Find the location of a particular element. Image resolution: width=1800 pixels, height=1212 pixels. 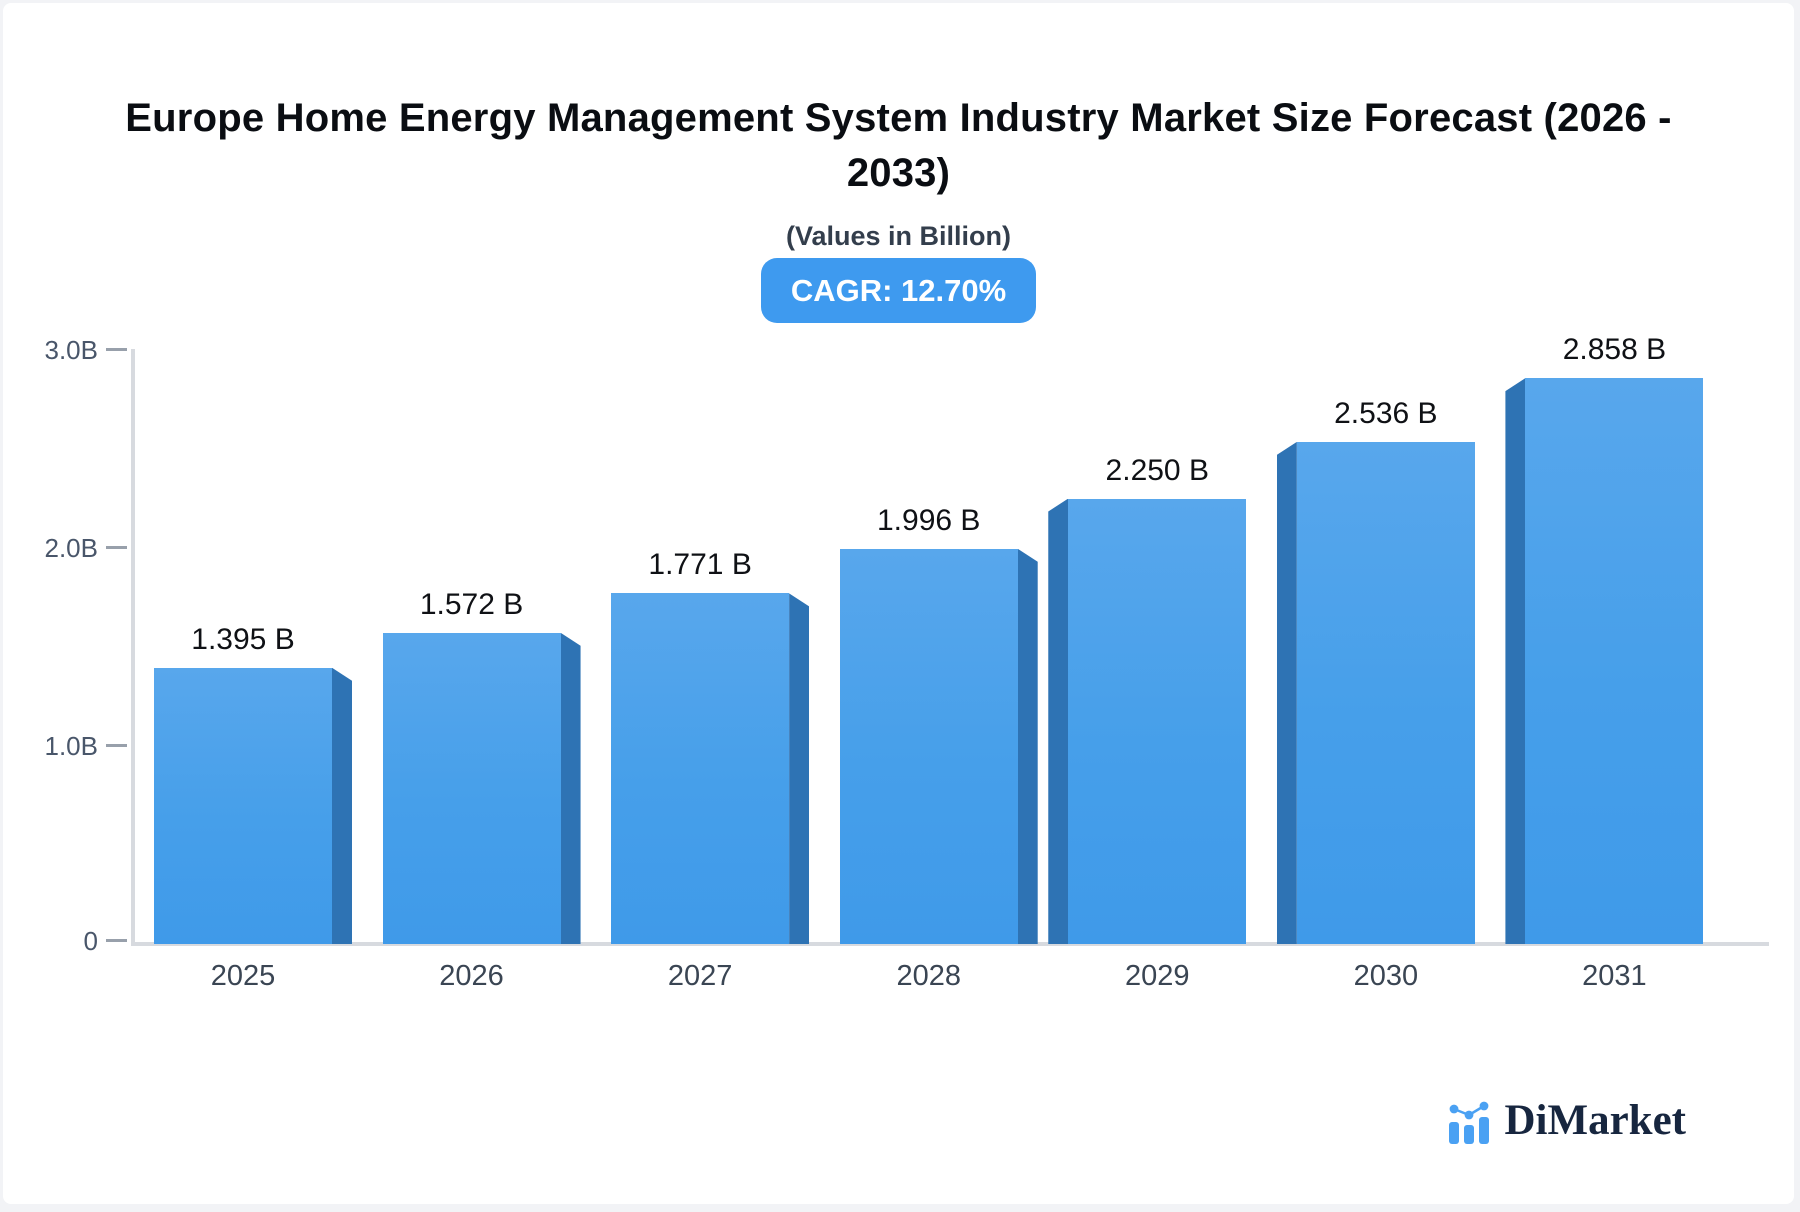

x-axis-label-2028: 2028 is located at coordinates (928, 976).